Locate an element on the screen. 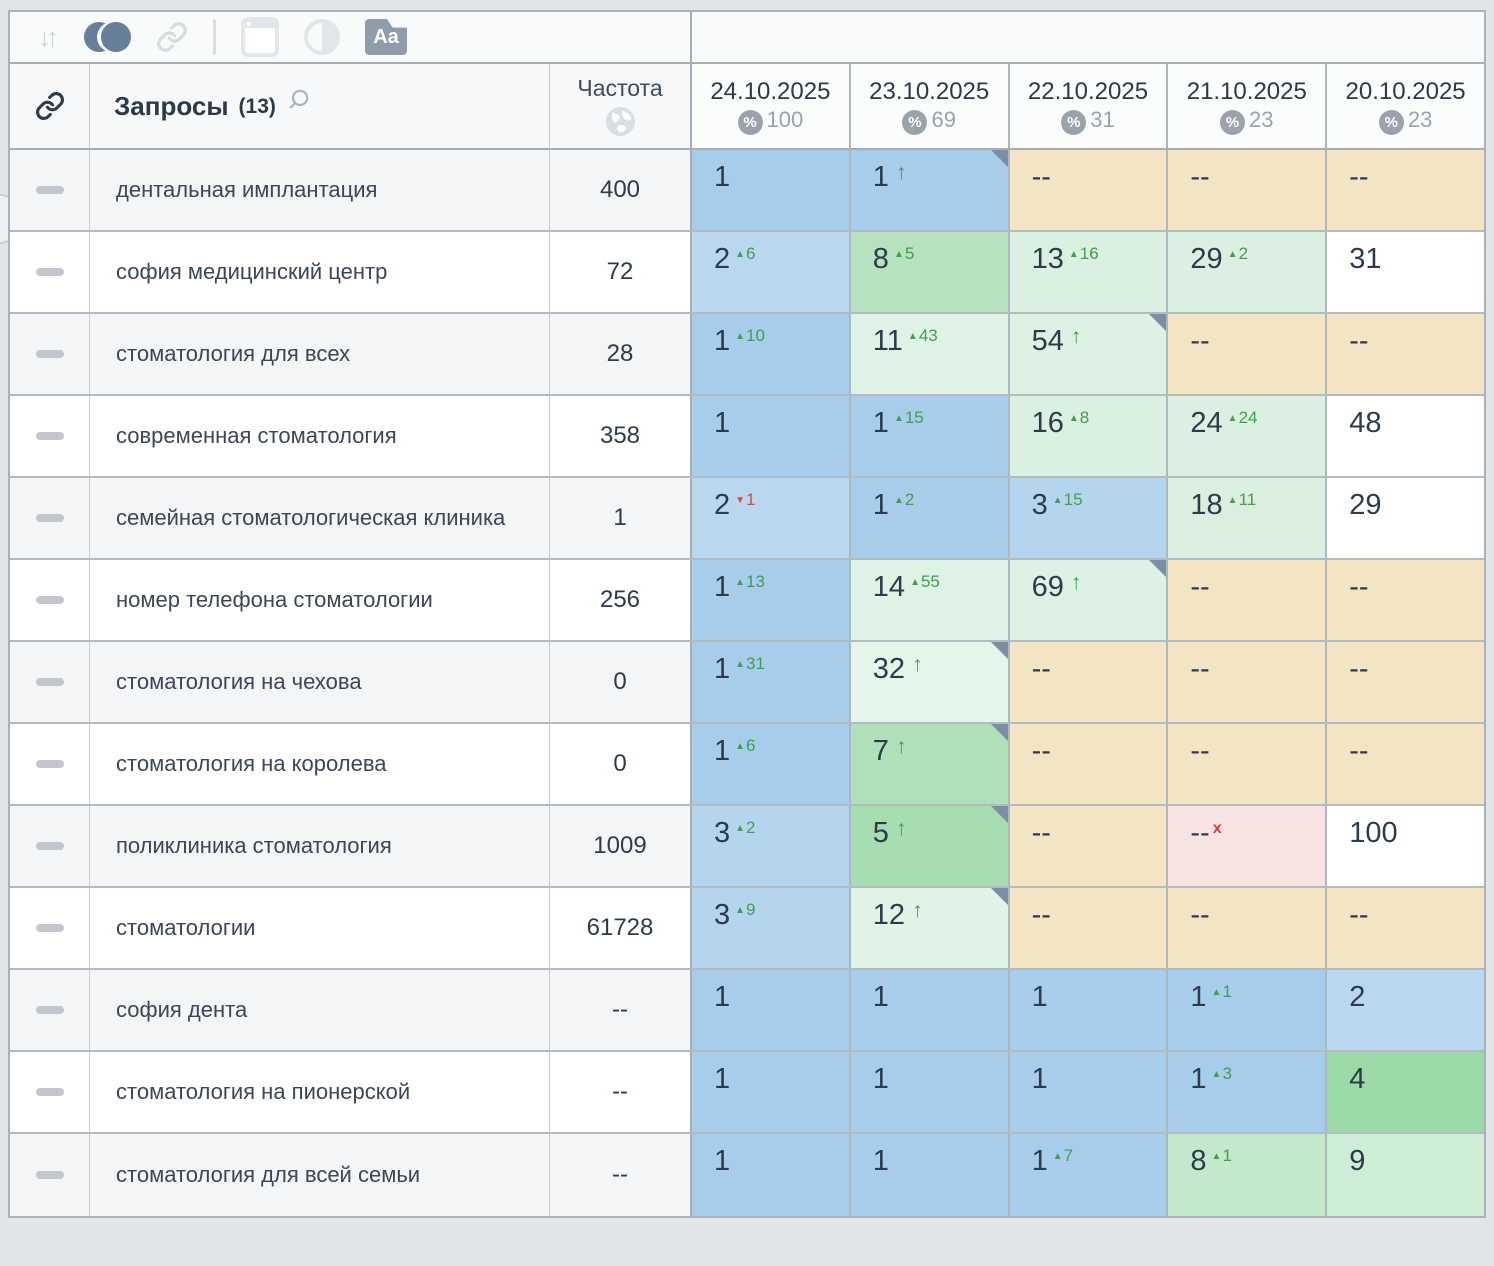 The width and height of the screenshot is (1494, 1266). keyword-cell: стоматологии is located at coordinates (320, 928).